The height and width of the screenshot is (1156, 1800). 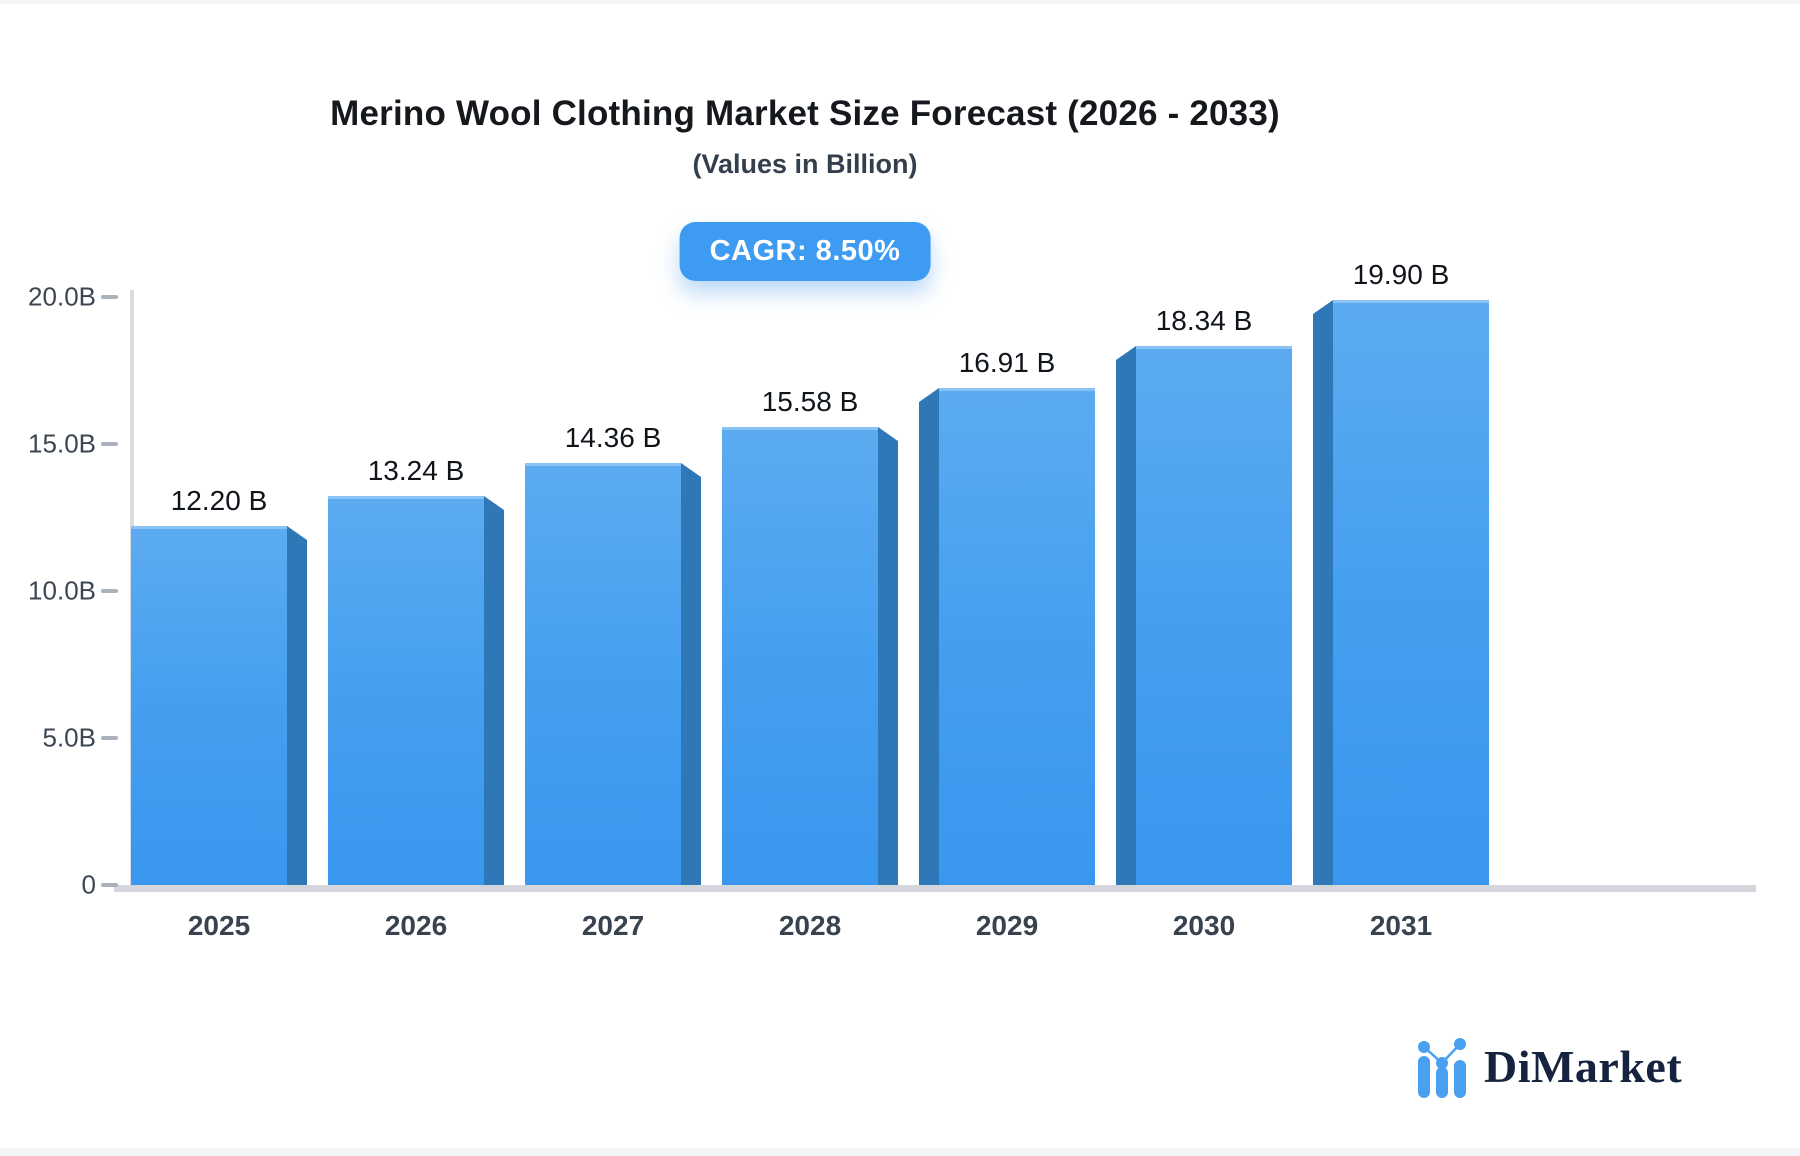 What do you see at coordinates (900, 2) in the screenshot?
I see `page-edge-top` at bounding box center [900, 2].